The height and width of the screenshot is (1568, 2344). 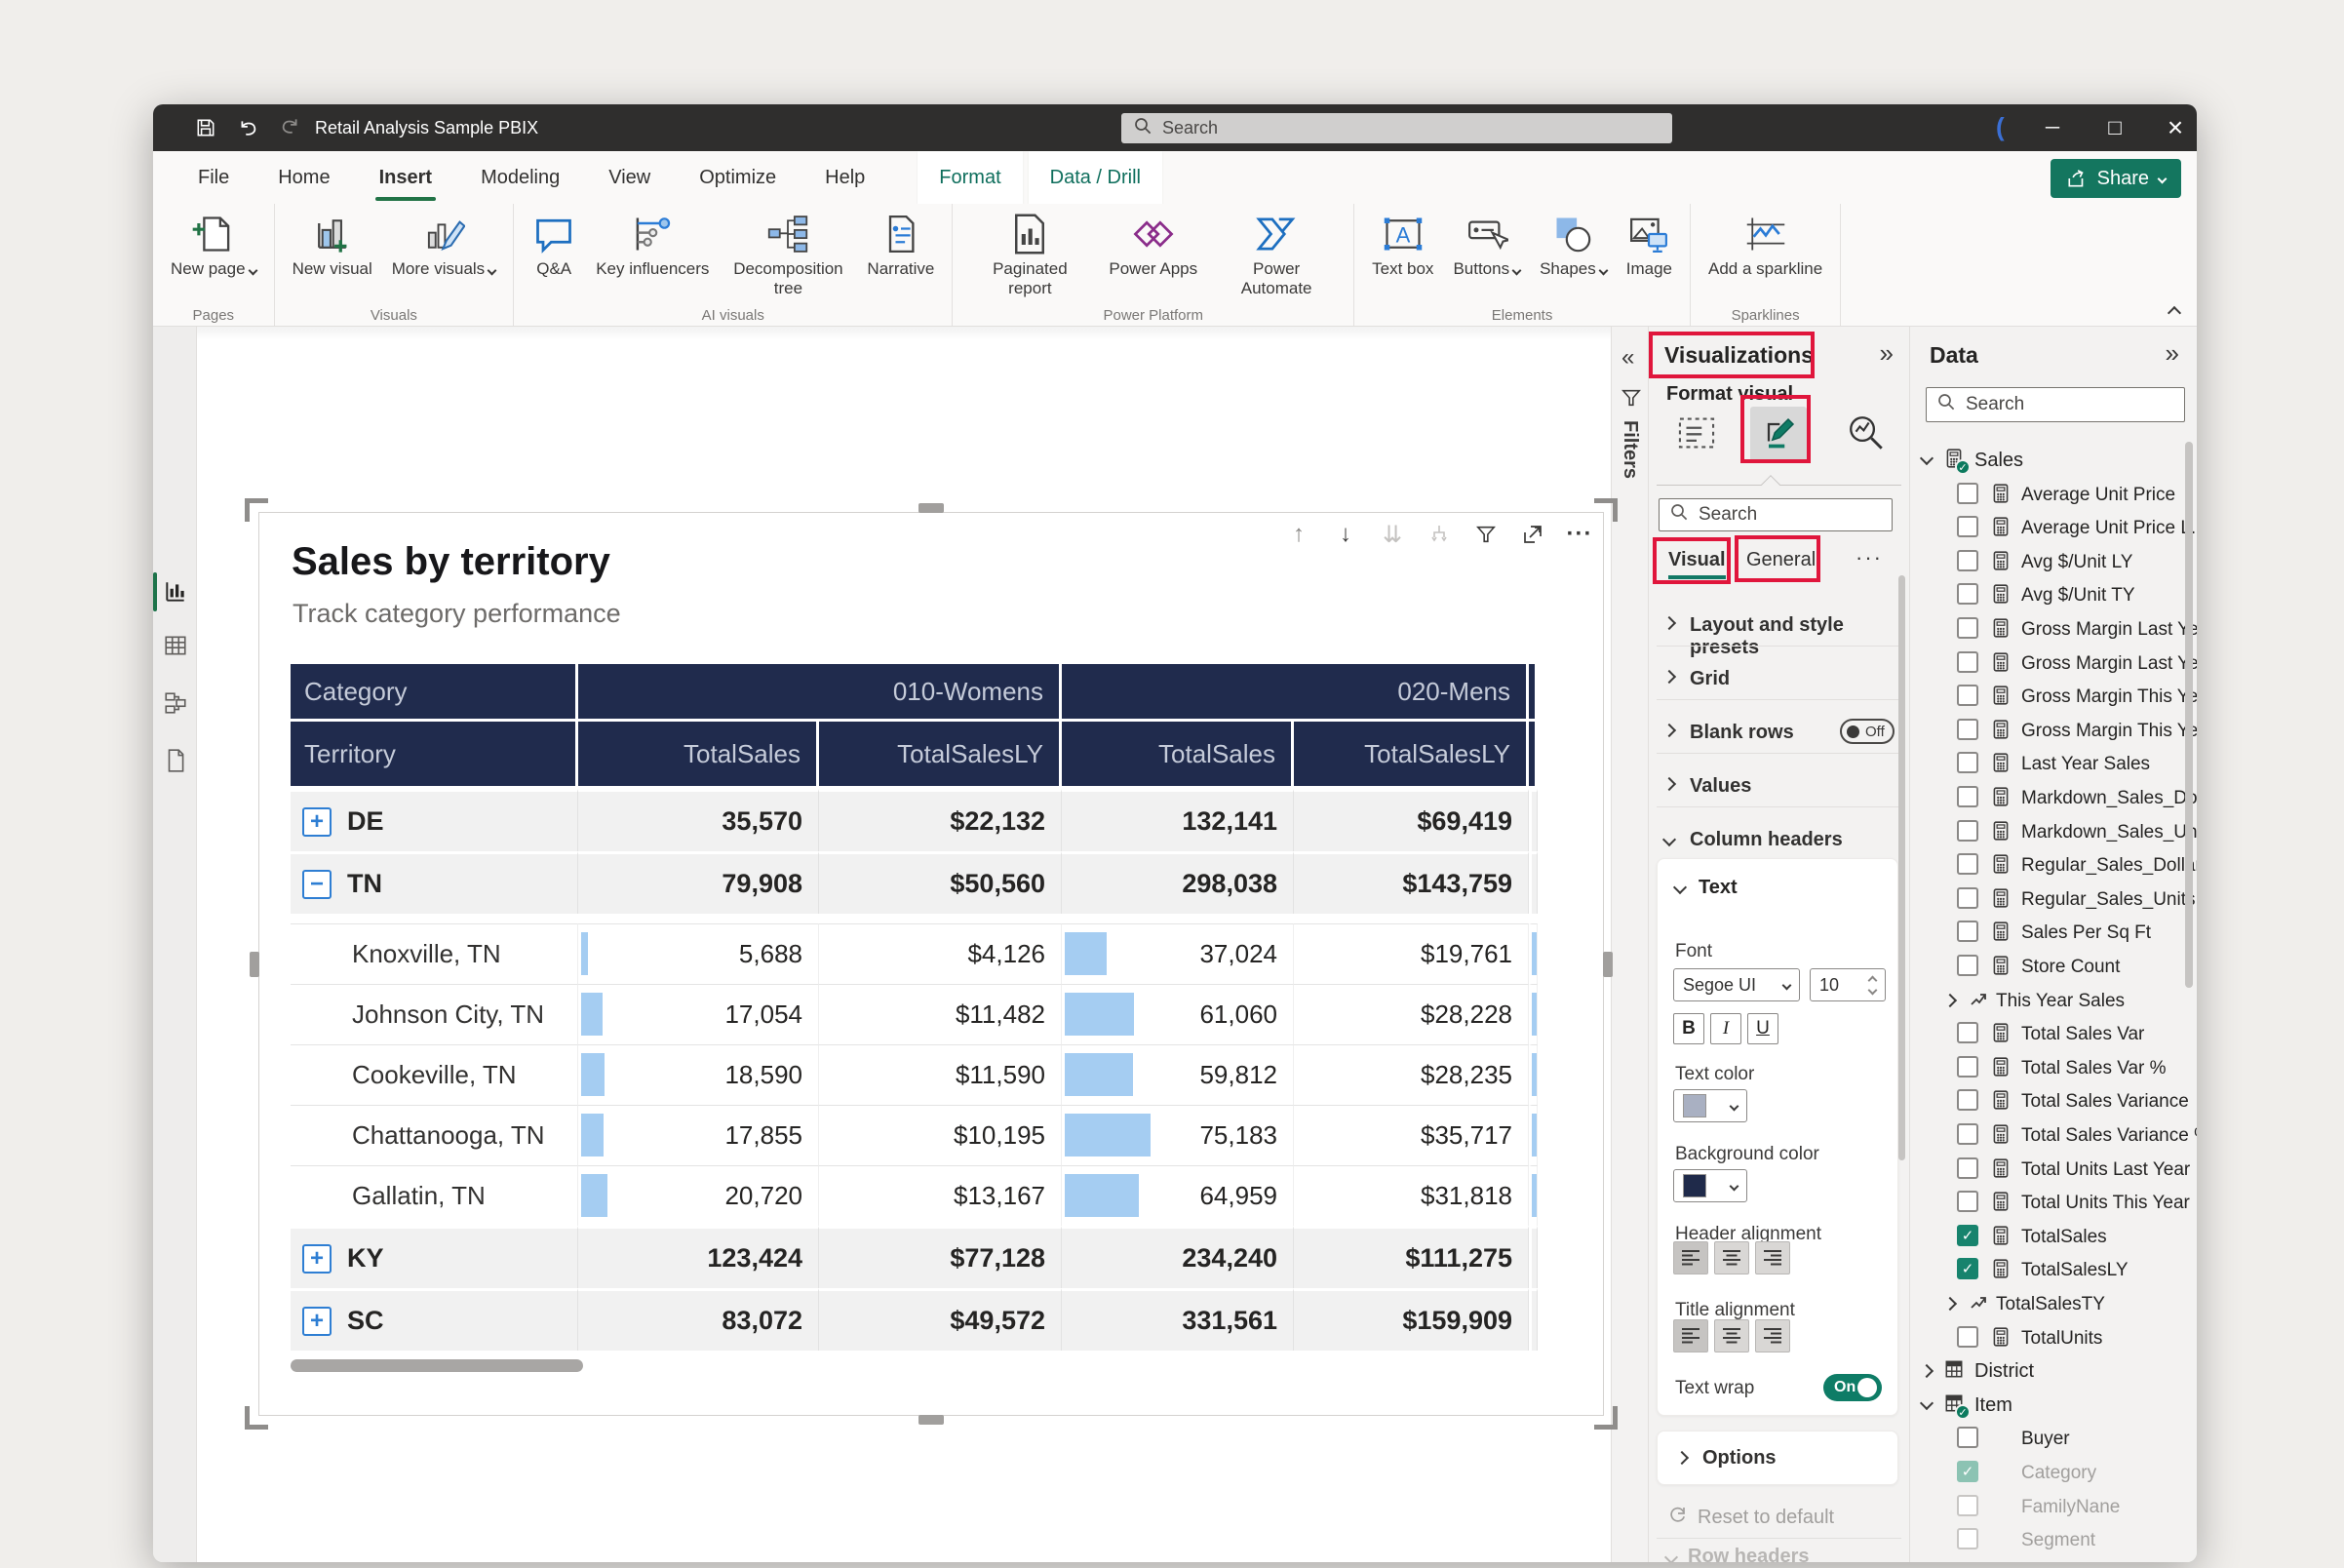 I want to click on q-a-button: Q&A, so click(x=554, y=255).